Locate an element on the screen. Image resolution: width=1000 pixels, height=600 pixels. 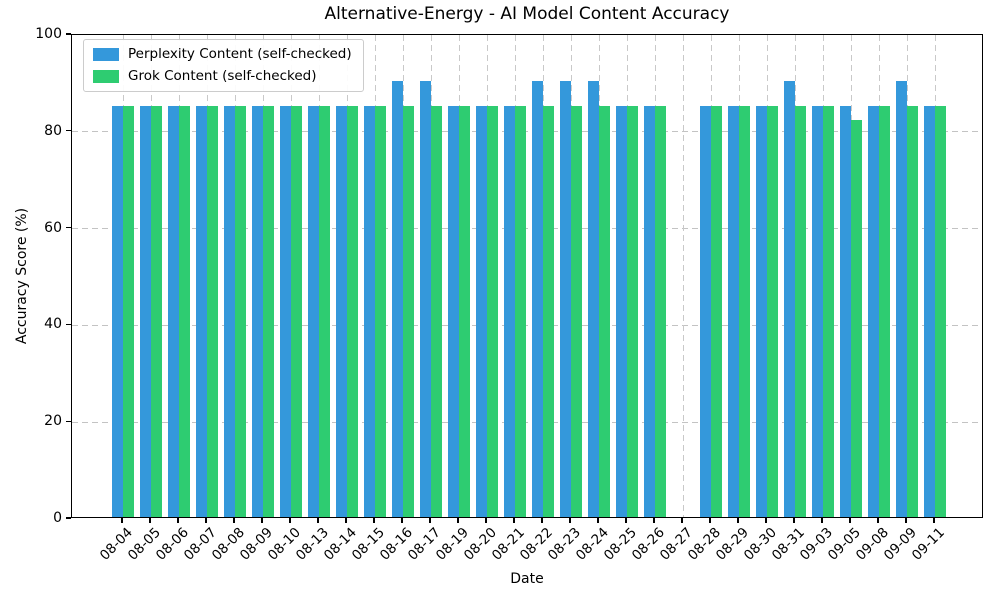
y-tick-label-100: 100 is located at coordinates (48, 34).